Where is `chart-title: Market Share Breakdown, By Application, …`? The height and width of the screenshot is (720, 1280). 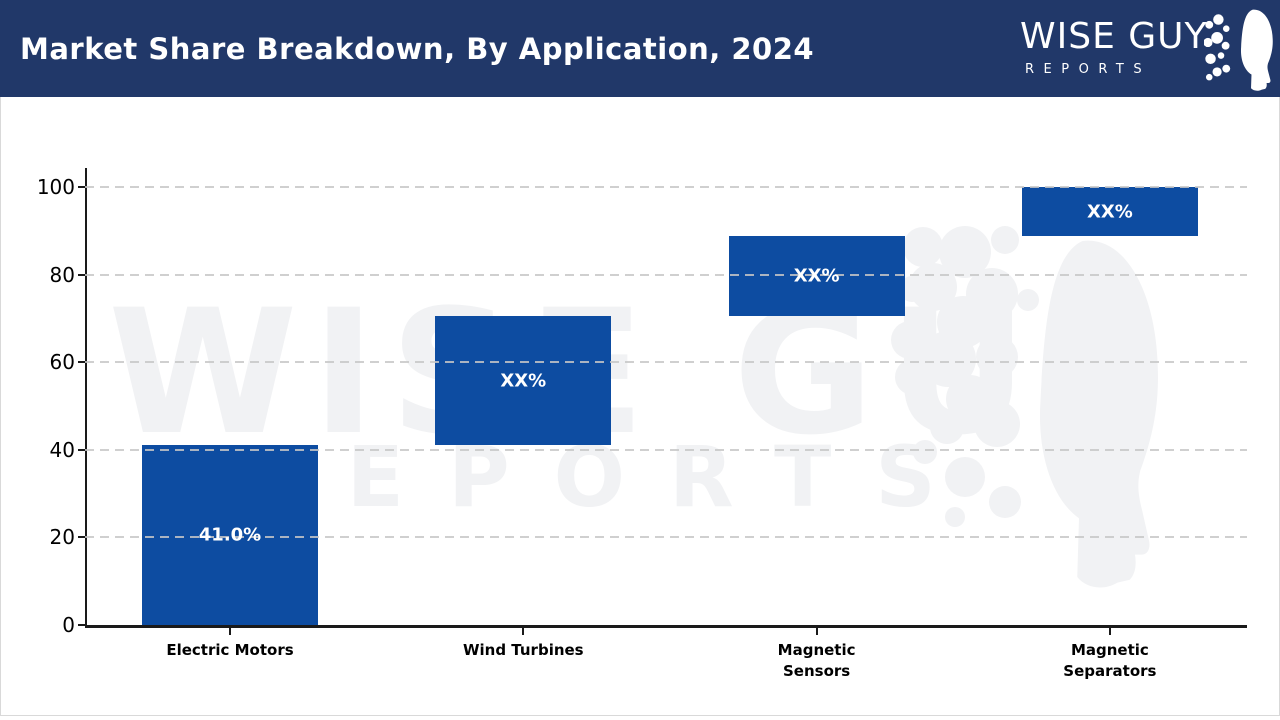 chart-title: Market Share Breakdown, By Application, … is located at coordinates (417, 49).